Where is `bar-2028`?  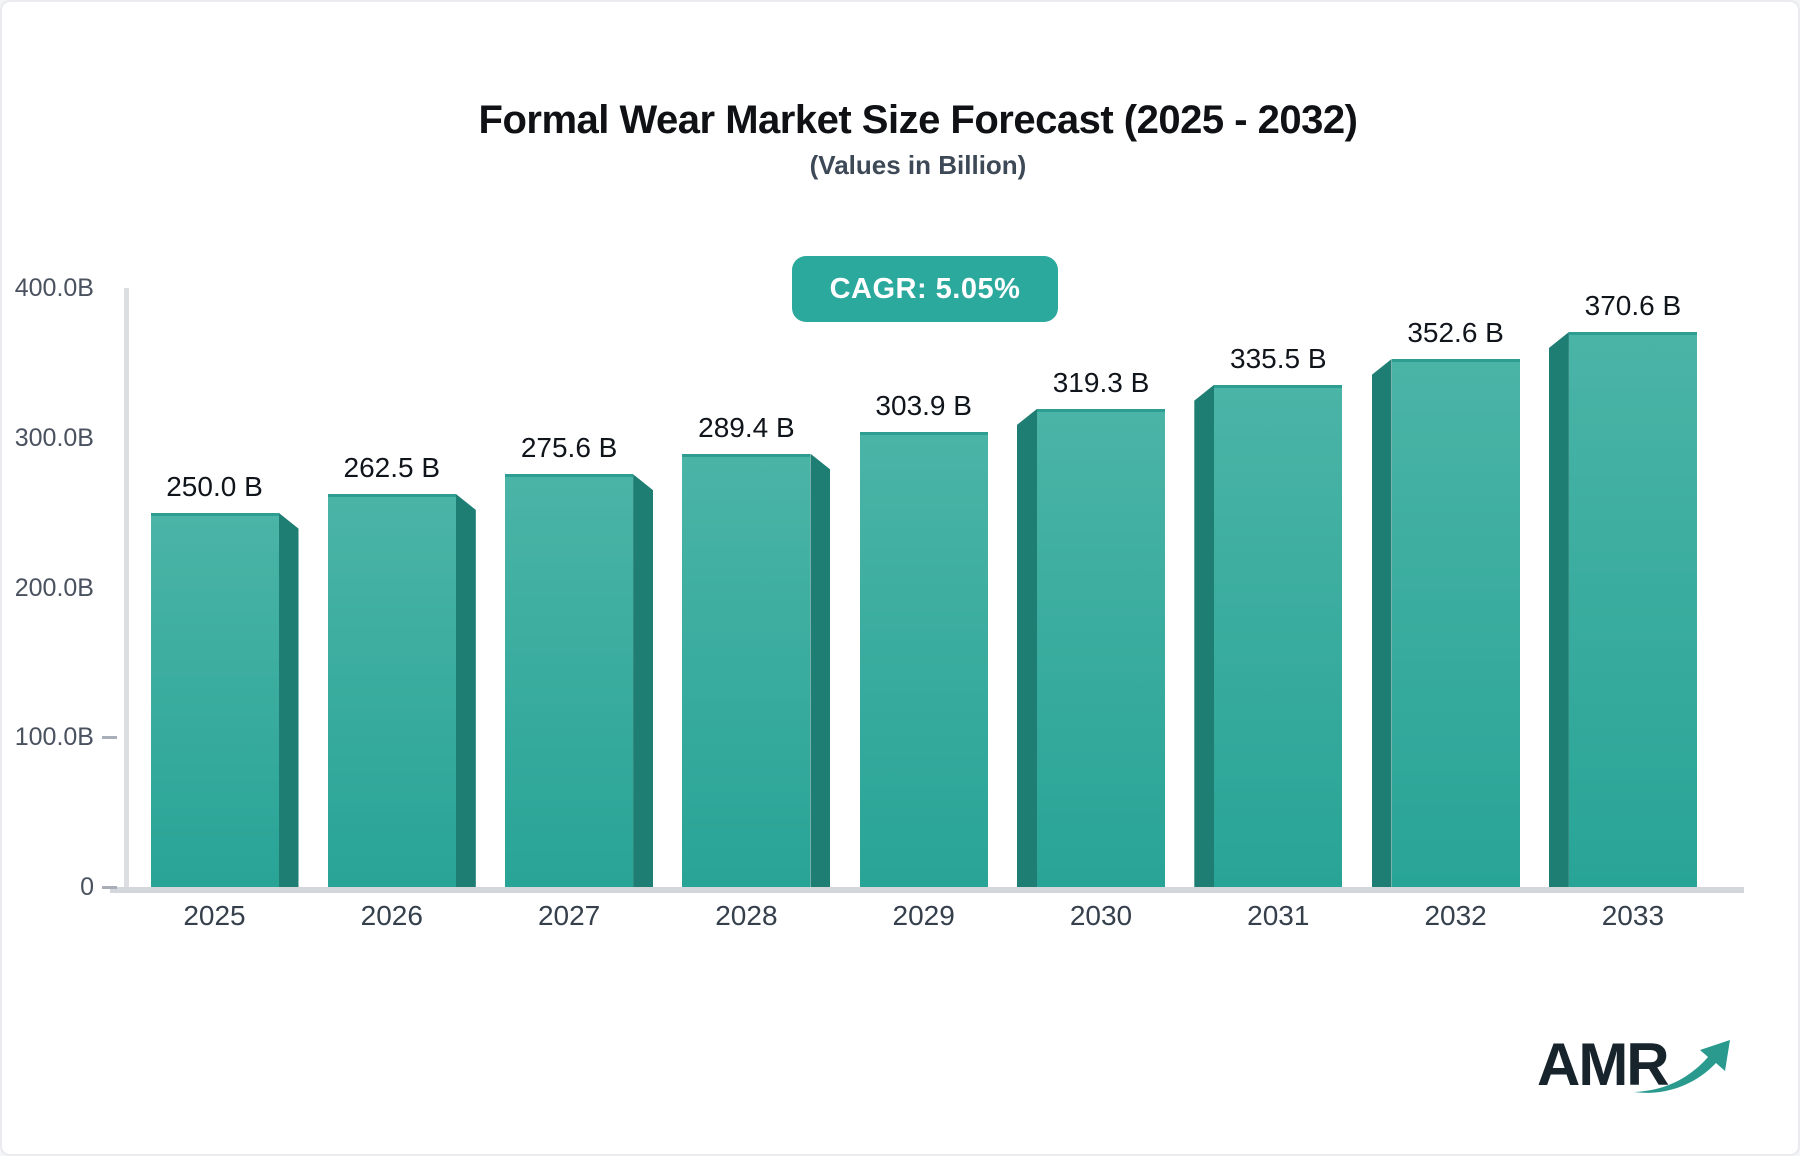
bar-2028 is located at coordinates (756, 670).